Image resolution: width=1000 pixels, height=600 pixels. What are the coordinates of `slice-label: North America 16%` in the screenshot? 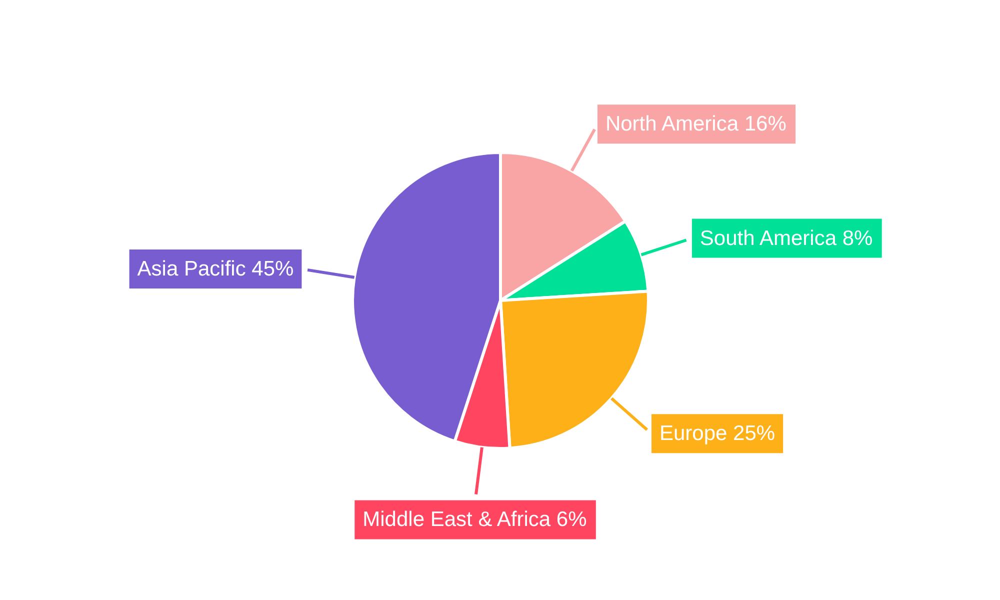 It's located at (695, 124).